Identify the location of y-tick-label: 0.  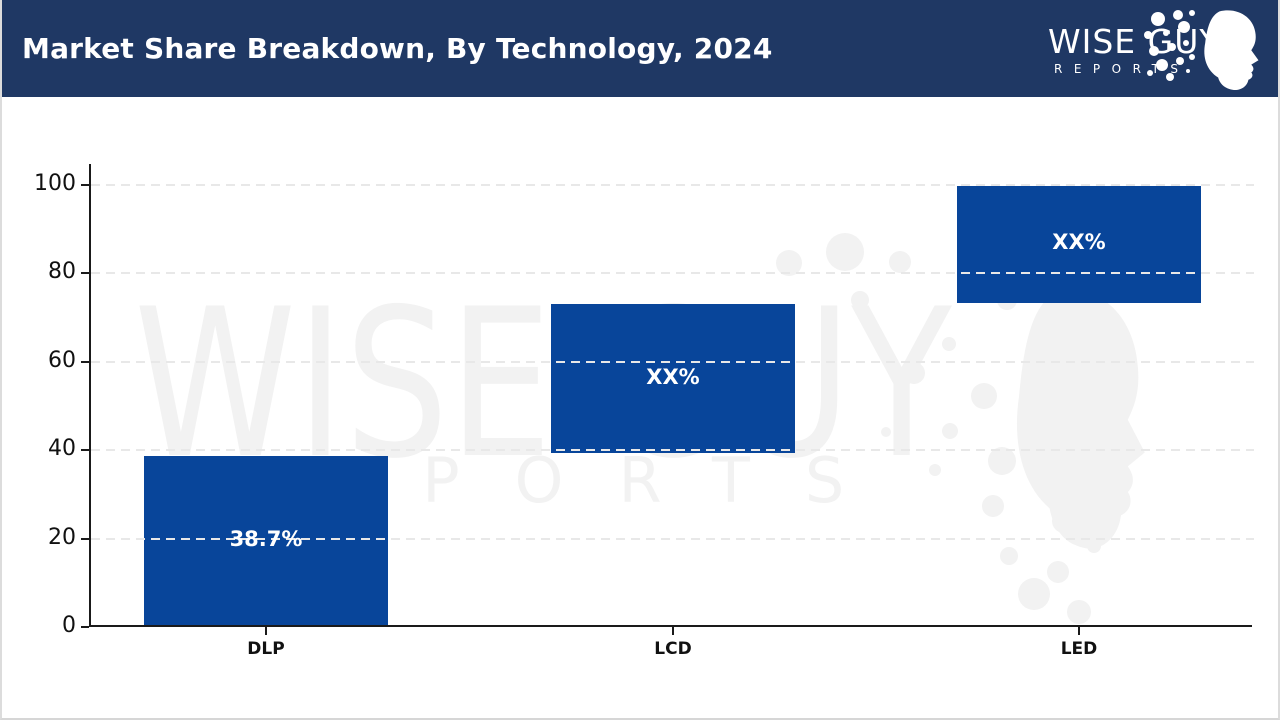
(69, 625).